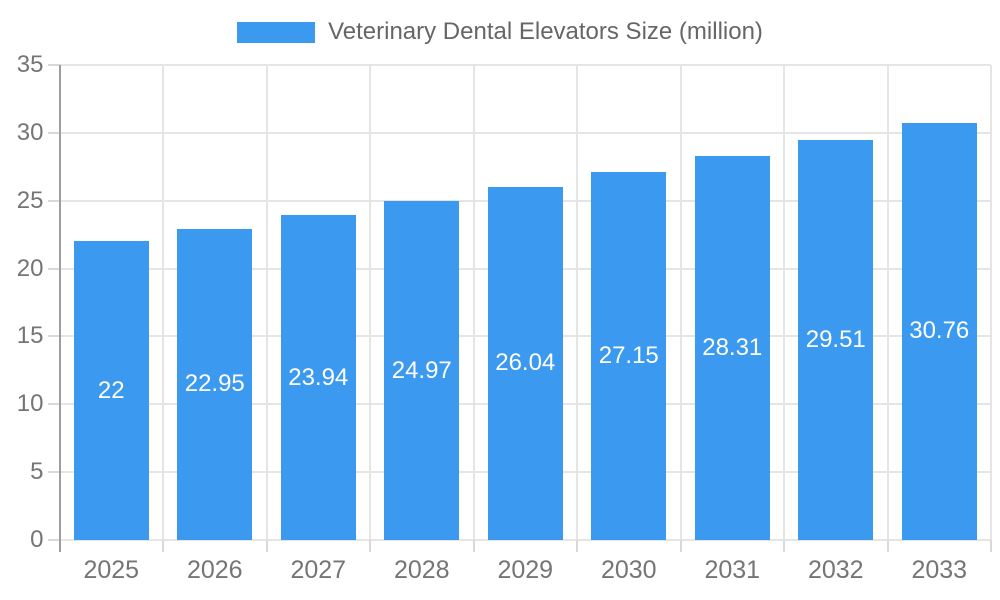  Describe the element at coordinates (59, 308) in the screenshot. I see `y-axis-line` at that location.